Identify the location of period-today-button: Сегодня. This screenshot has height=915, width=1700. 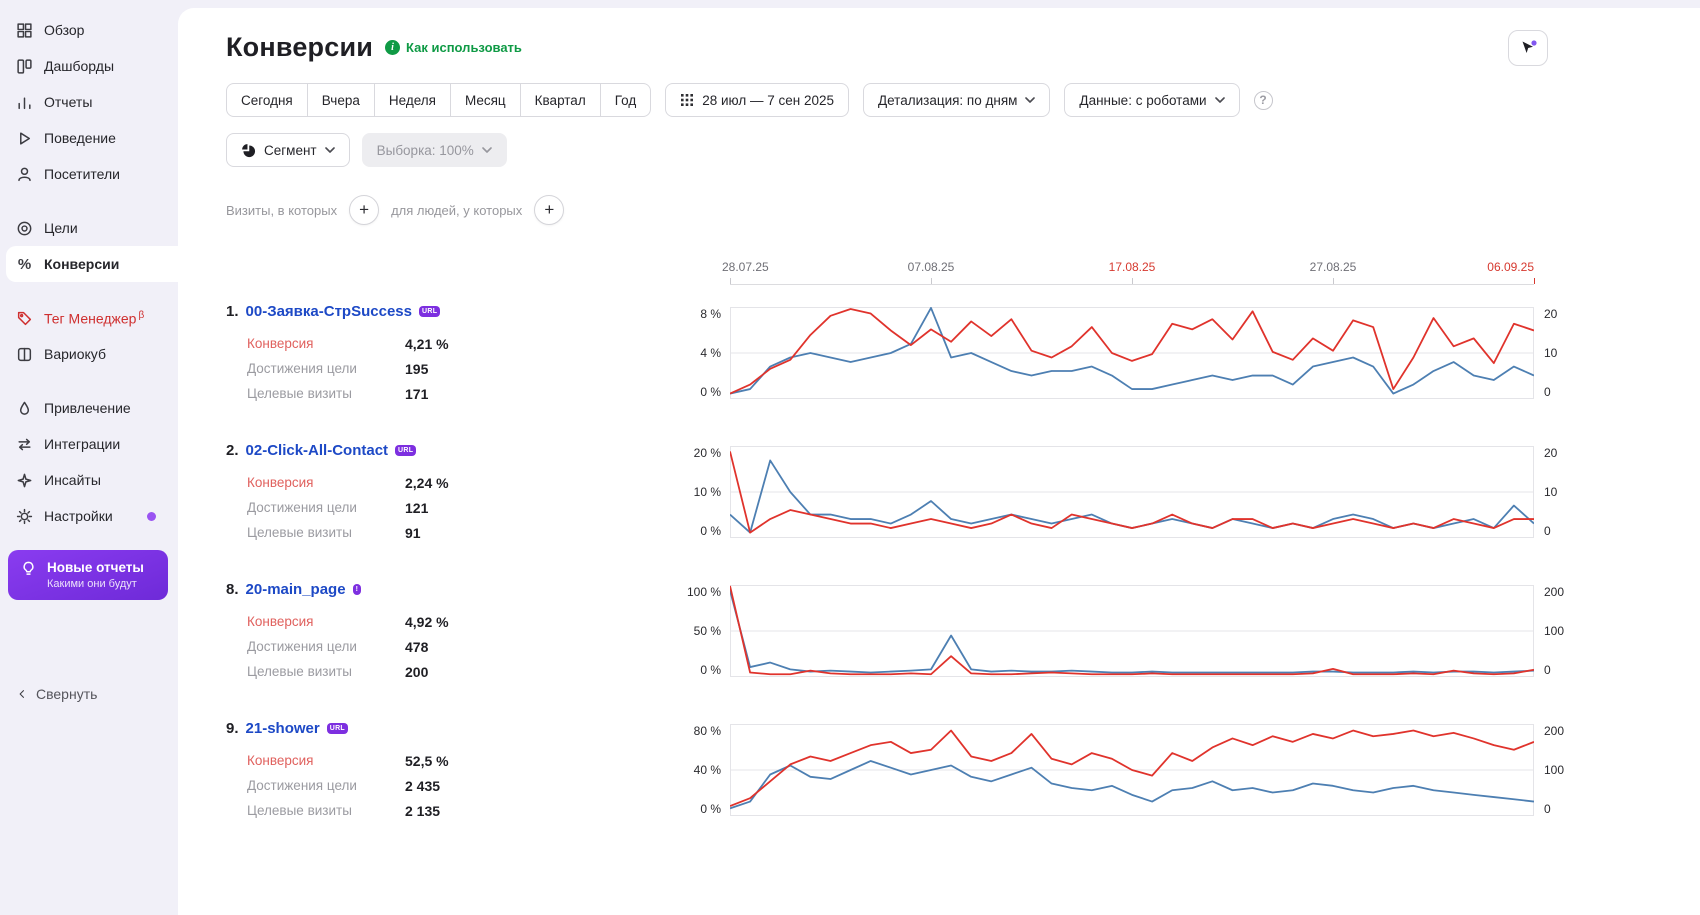
(267, 100).